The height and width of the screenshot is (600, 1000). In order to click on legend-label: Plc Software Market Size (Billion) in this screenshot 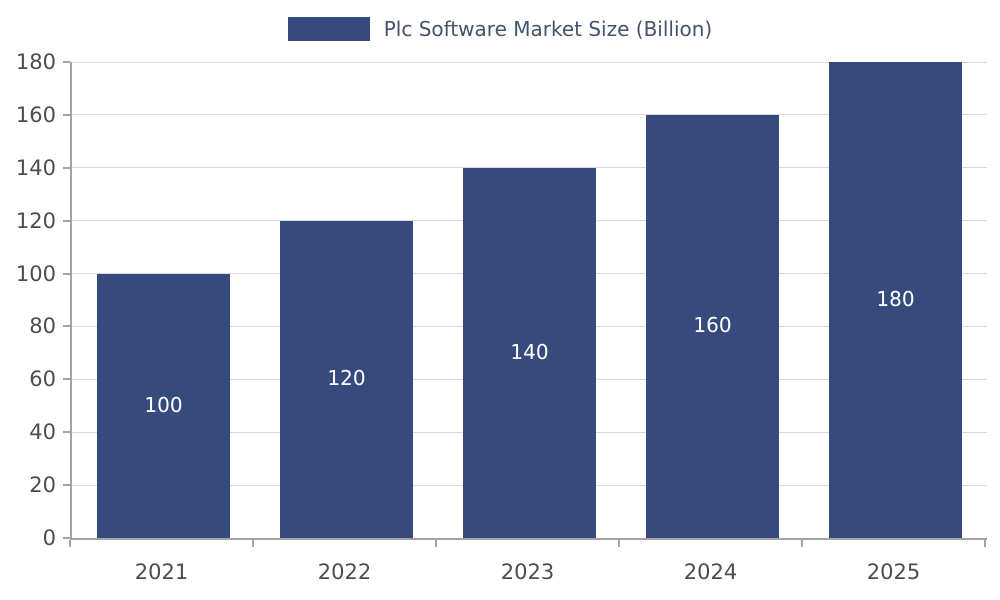, I will do `click(548, 29)`.